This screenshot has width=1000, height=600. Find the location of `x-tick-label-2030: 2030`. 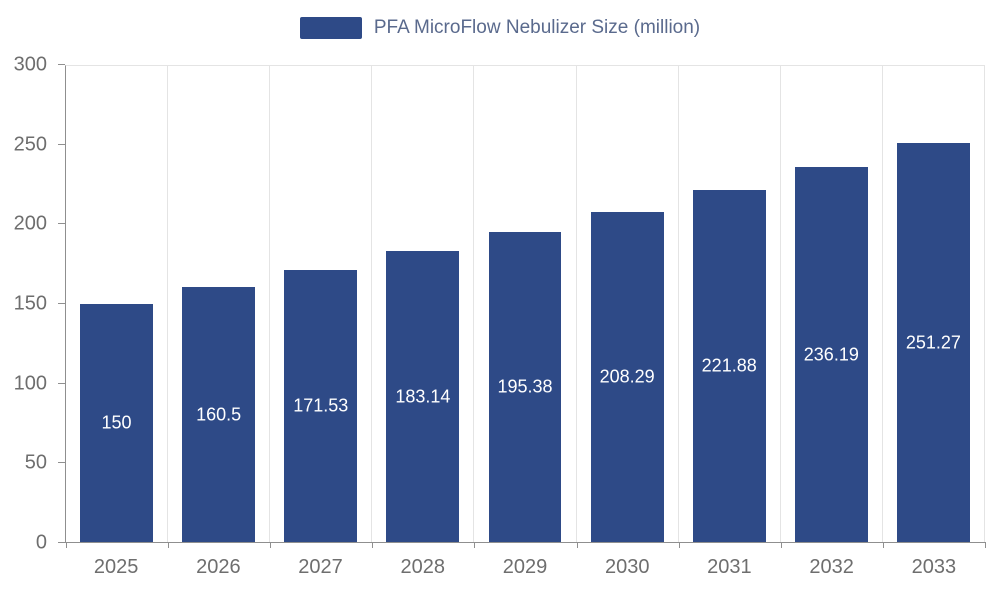

x-tick-label-2030: 2030 is located at coordinates (627, 567).